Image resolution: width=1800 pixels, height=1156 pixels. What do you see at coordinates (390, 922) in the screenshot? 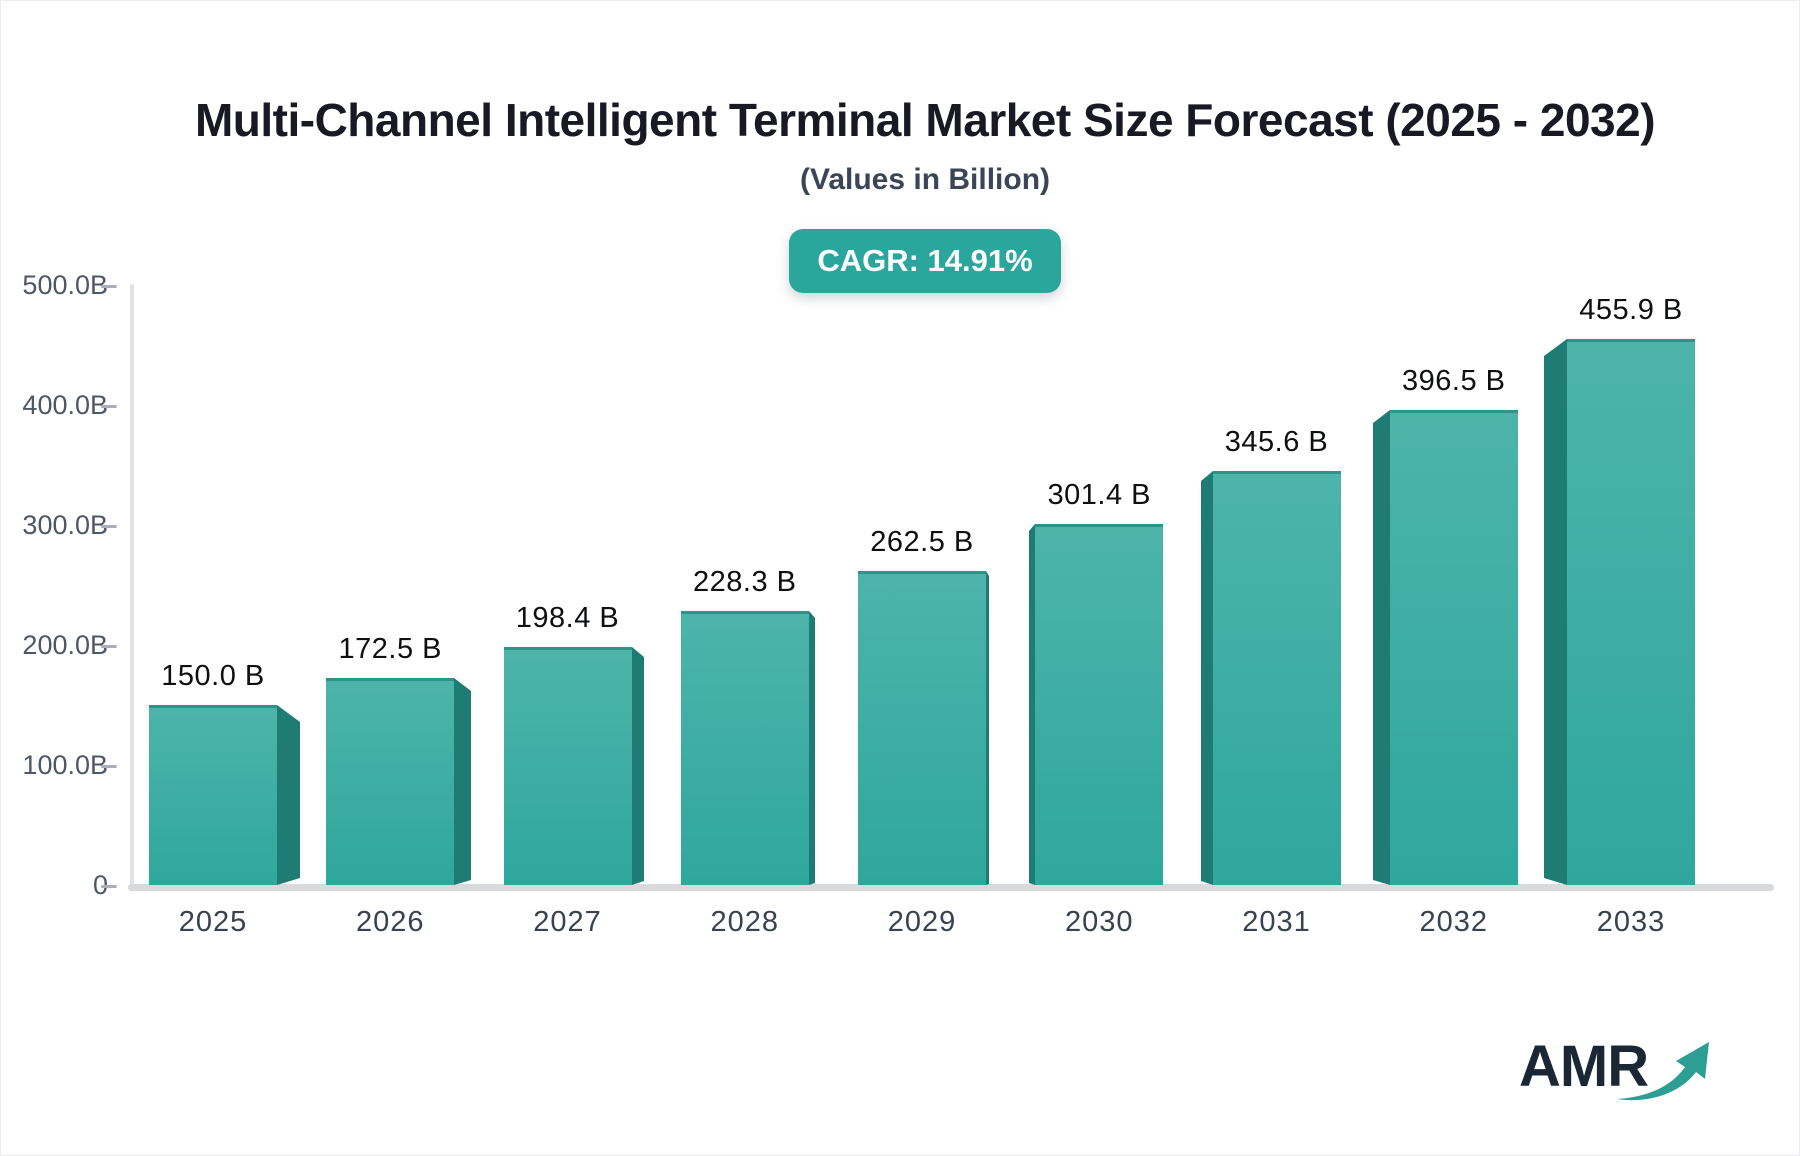
I see `x-axis-label: 2026` at bounding box center [390, 922].